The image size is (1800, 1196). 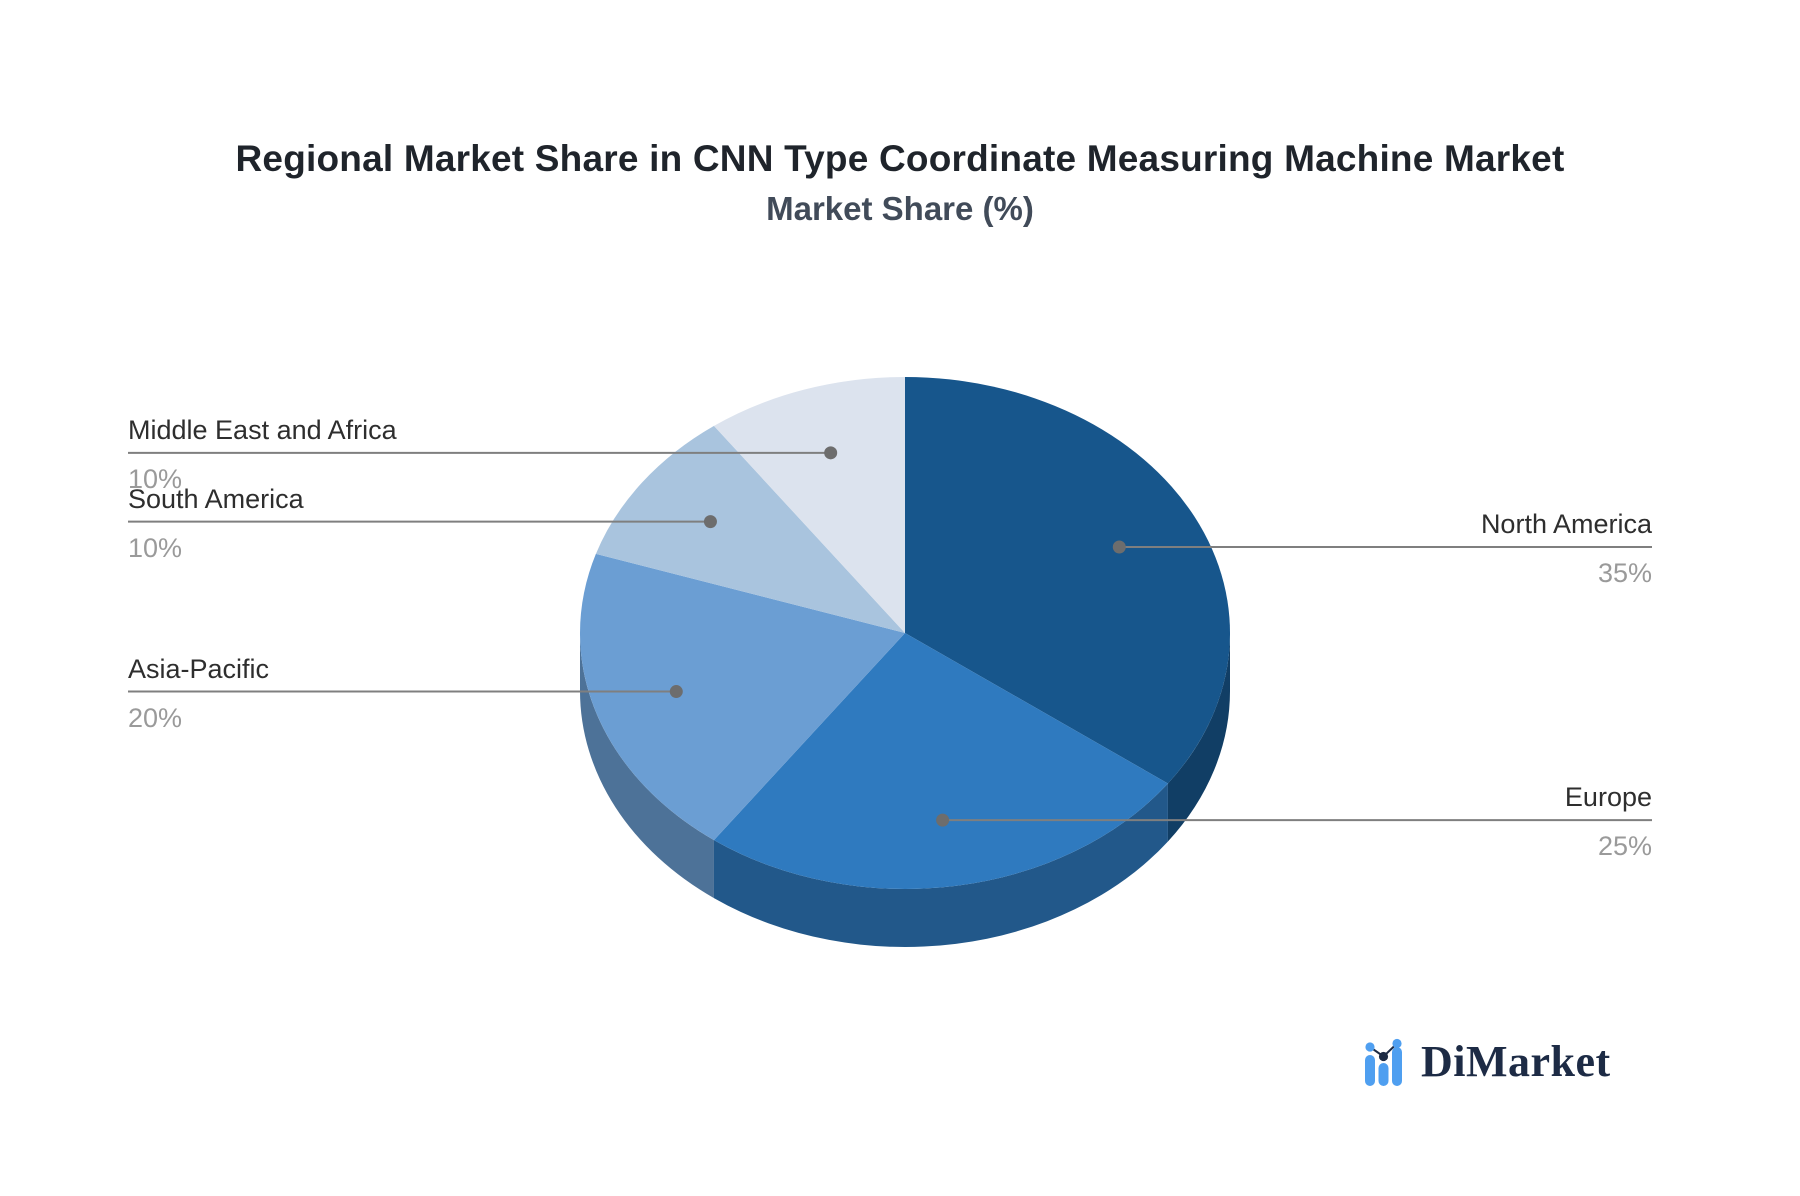 I want to click on slice-label-asia-pacific: Asia-Pacific, so click(x=199, y=668).